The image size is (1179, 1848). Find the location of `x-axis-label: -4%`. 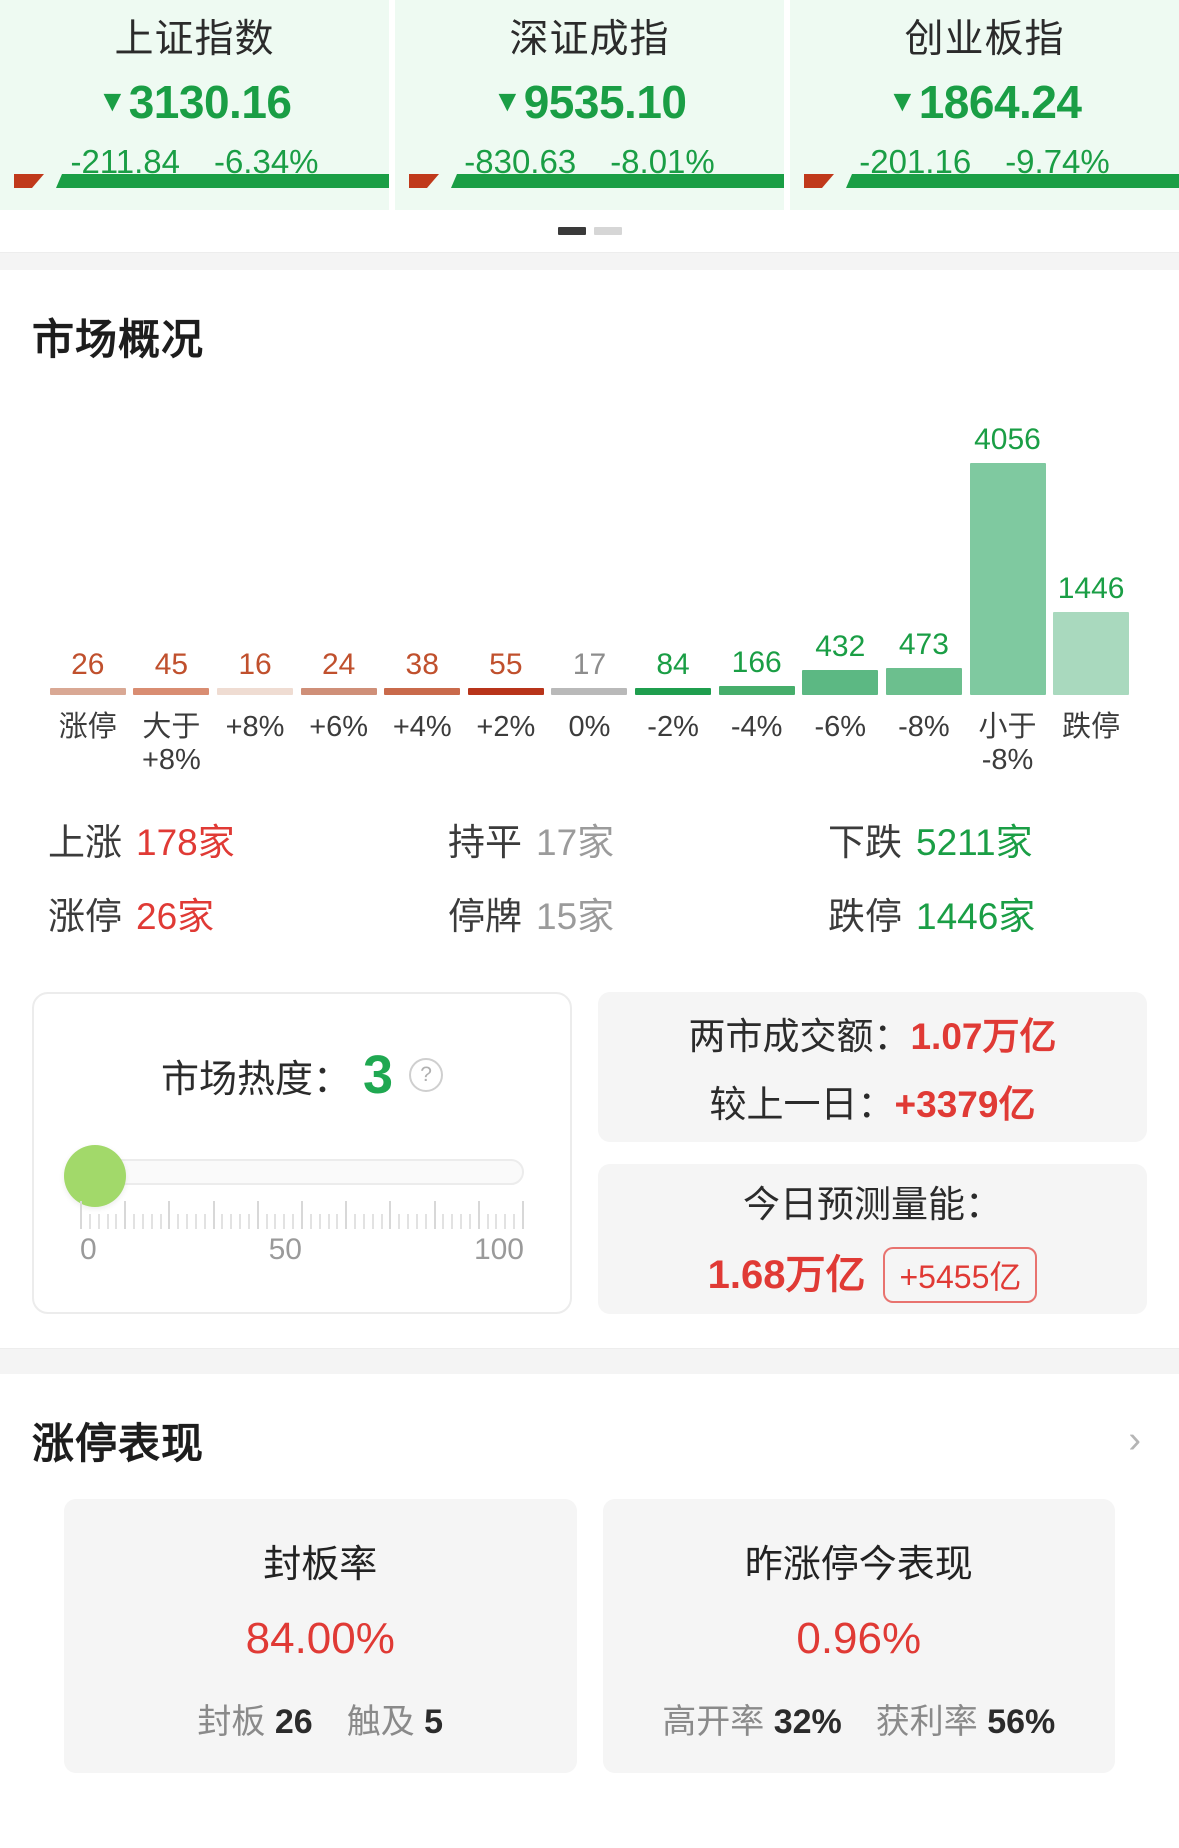

x-axis-label: -4% is located at coordinates (756, 727).